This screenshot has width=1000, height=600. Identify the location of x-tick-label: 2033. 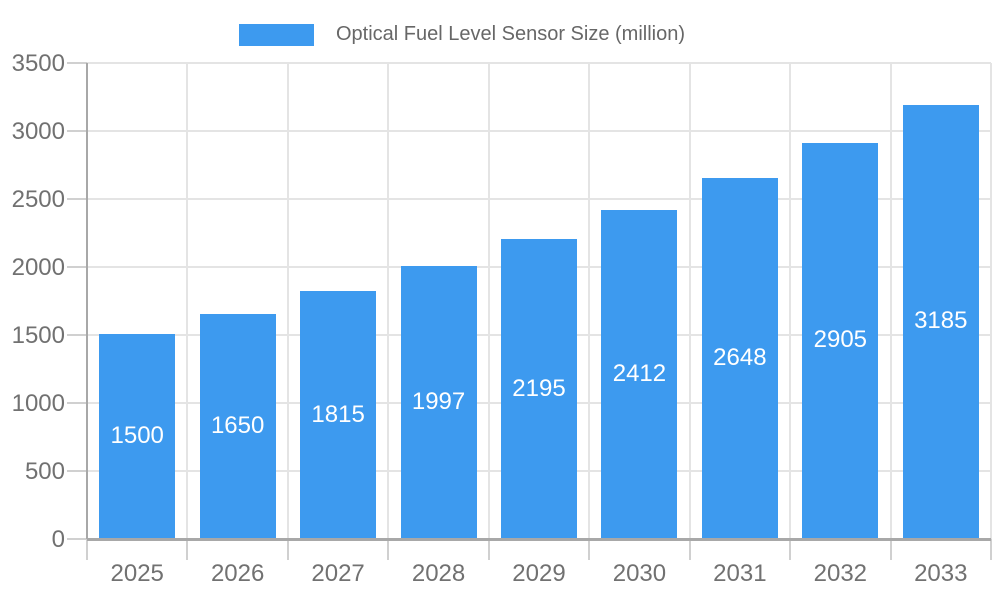
(941, 573).